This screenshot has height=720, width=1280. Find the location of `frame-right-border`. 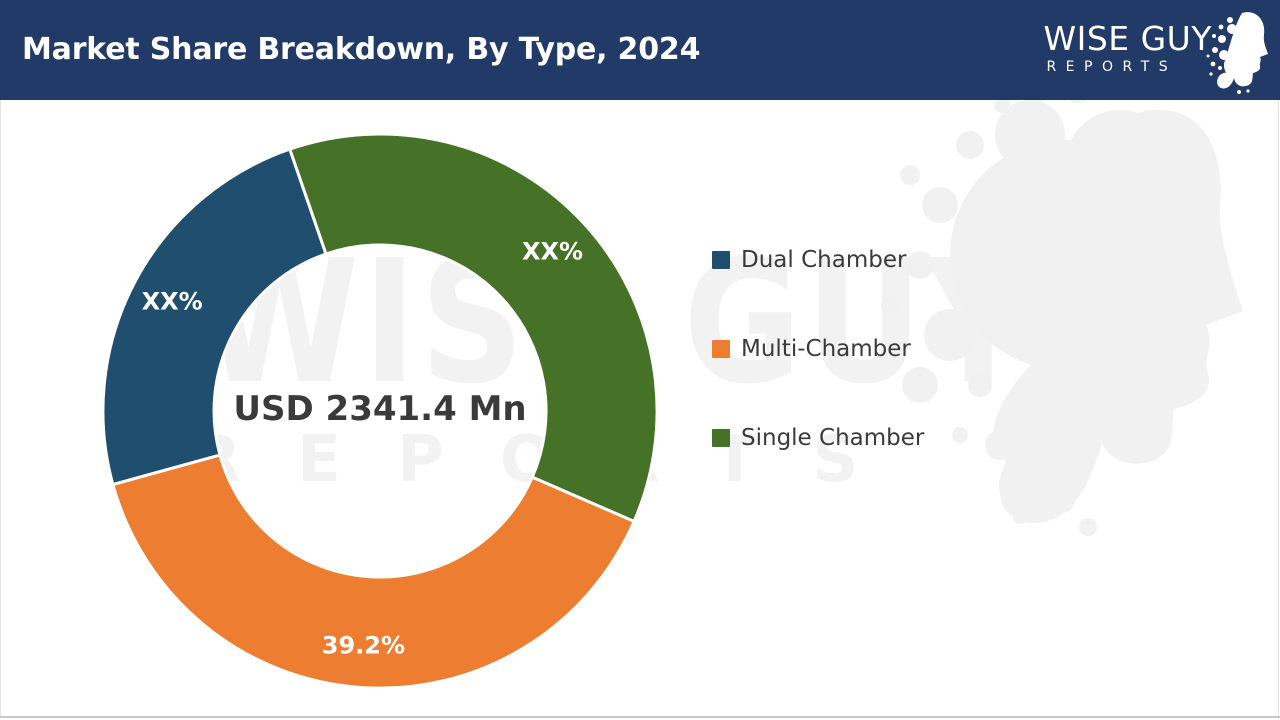

frame-right-border is located at coordinates (1278, 409).